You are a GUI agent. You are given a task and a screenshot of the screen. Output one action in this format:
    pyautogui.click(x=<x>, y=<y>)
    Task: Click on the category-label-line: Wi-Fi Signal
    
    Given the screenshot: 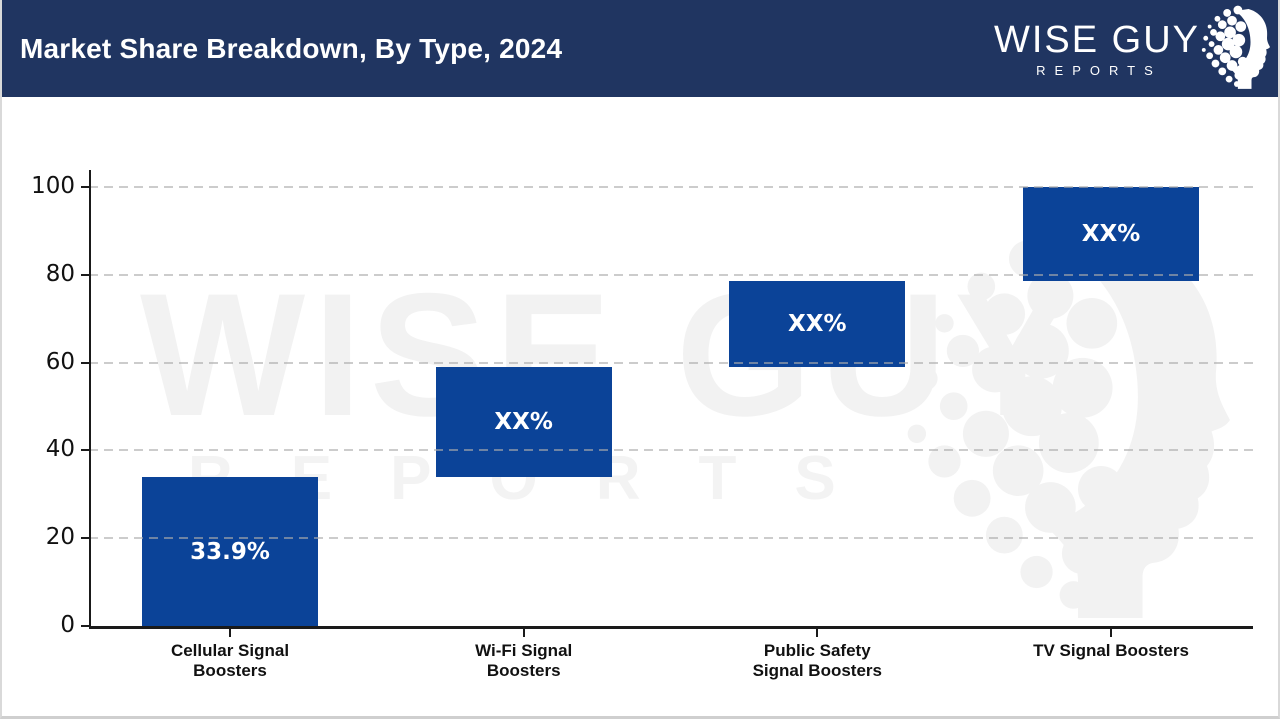 What is the action you would take?
    pyautogui.click(x=524, y=650)
    